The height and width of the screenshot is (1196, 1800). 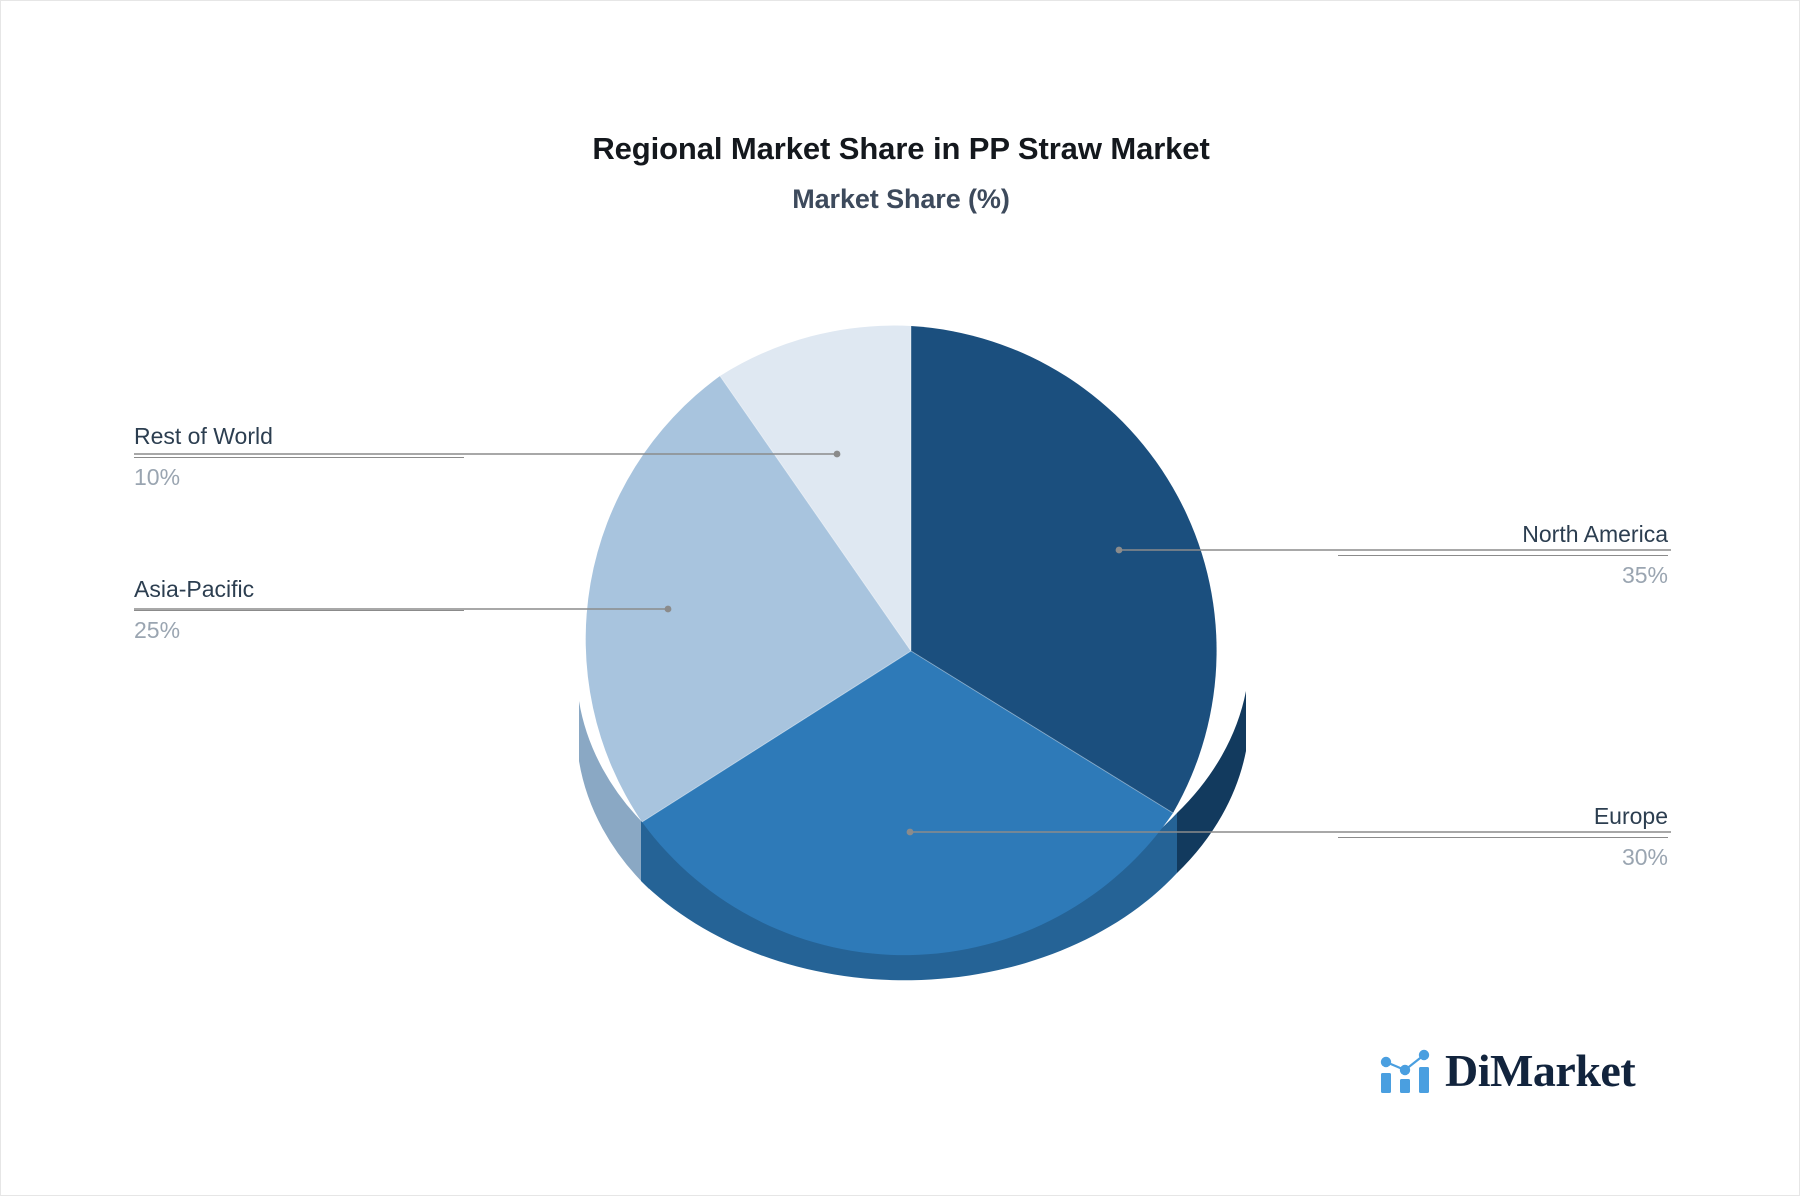 I want to click on pie-slice-side-asia-pacific, so click(x=614, y=795).